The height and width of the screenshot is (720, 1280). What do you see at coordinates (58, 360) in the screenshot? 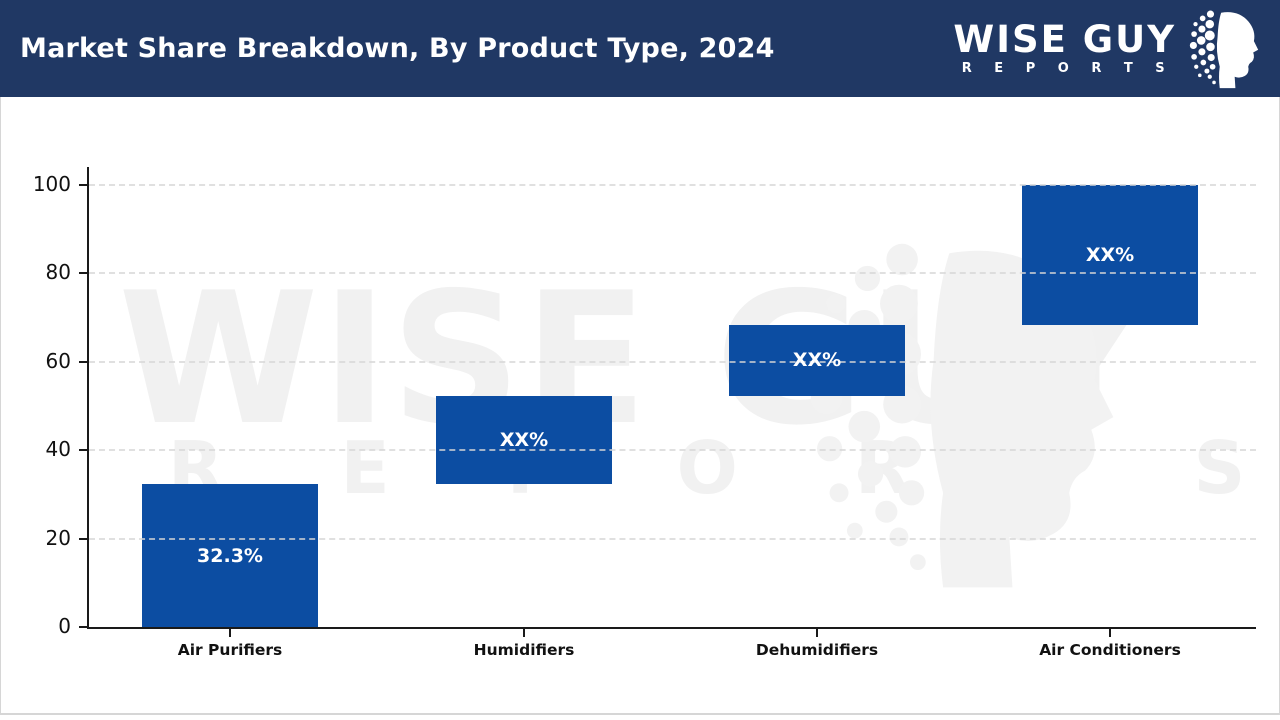
I see `y-tick-label: 60` at bounding box center [58, 360].